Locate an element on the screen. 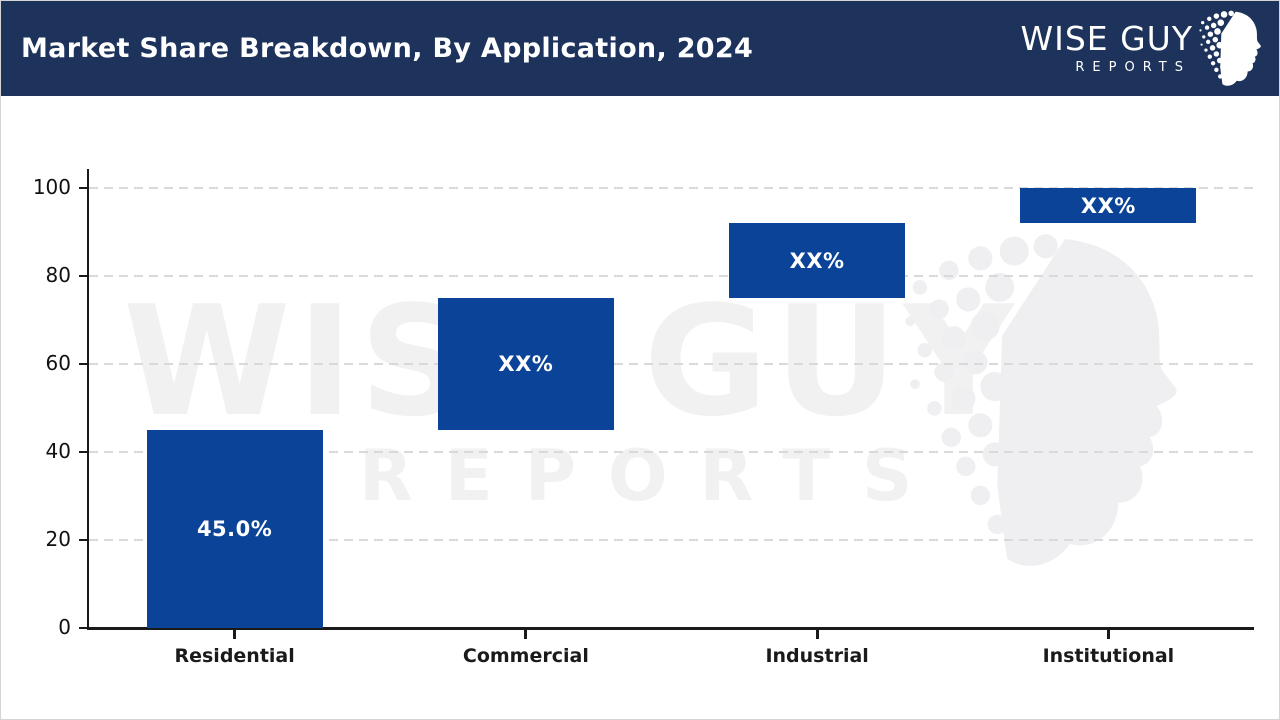  bar-industrial: XX% is located at coordinates (817, 260).